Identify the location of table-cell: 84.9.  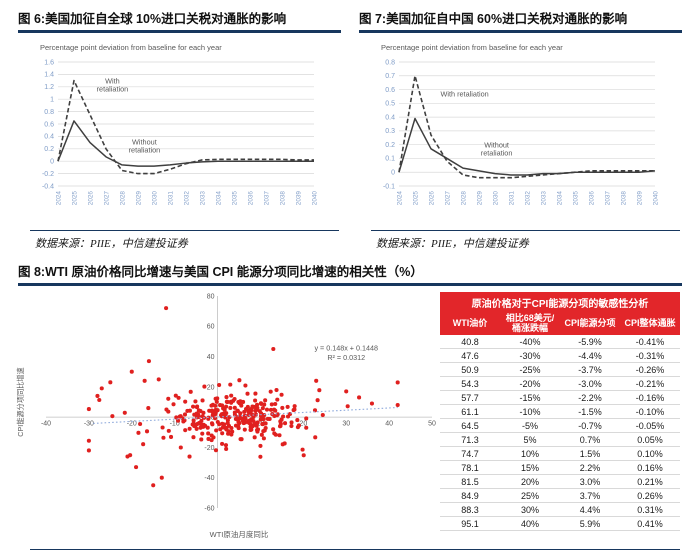
(470, 496).